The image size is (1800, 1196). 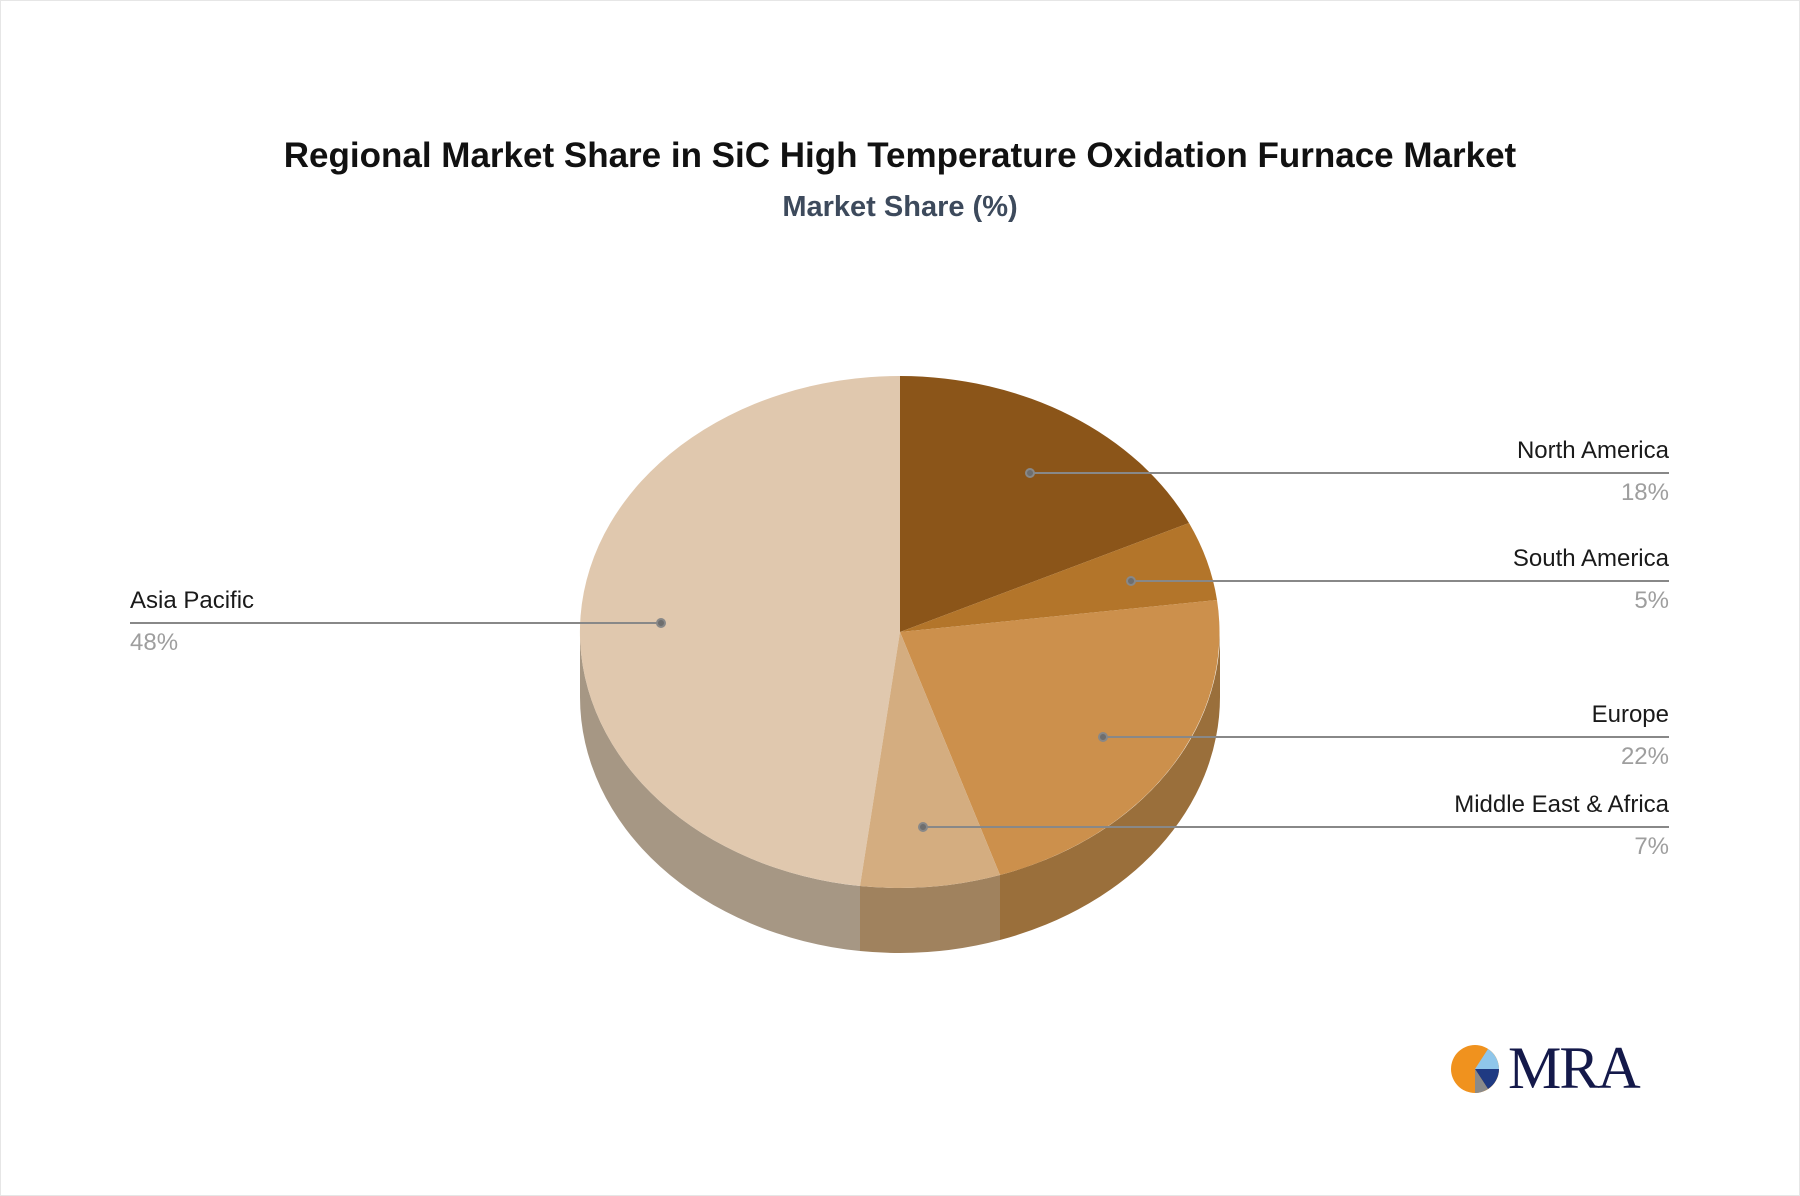 What do you see at coordinates (1651, 846) in the screenshot?
I see `value-mea: 7%` at bounding box center [1651, 846].